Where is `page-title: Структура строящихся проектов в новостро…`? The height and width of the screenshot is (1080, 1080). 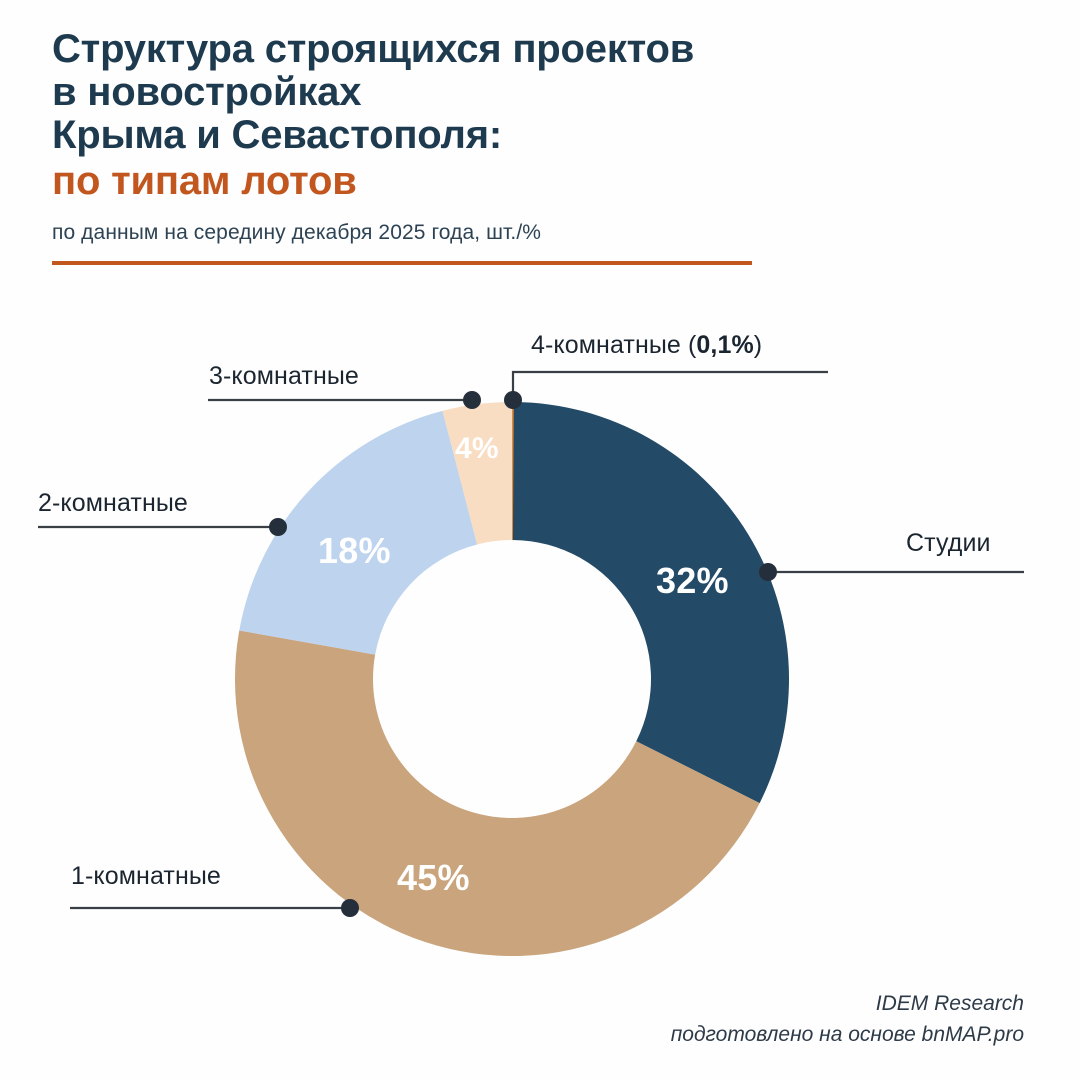
page-title: Структура строящихся проектов в новостро… is located at coordinates (373, 92).